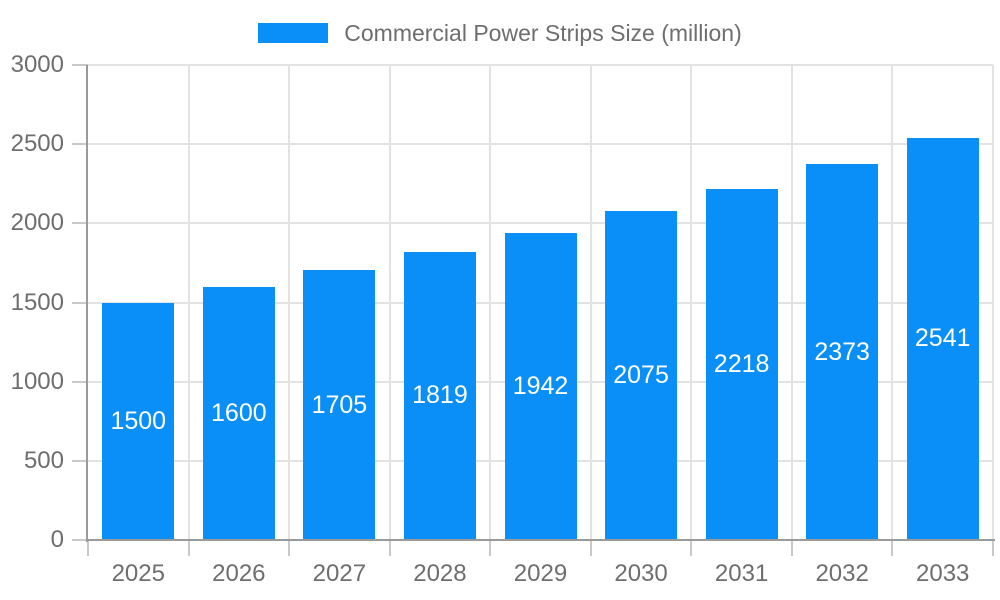  Describe the element at coordinates (138, 573) in the screenshot. I see `x-tick-label: 2025` at that location.